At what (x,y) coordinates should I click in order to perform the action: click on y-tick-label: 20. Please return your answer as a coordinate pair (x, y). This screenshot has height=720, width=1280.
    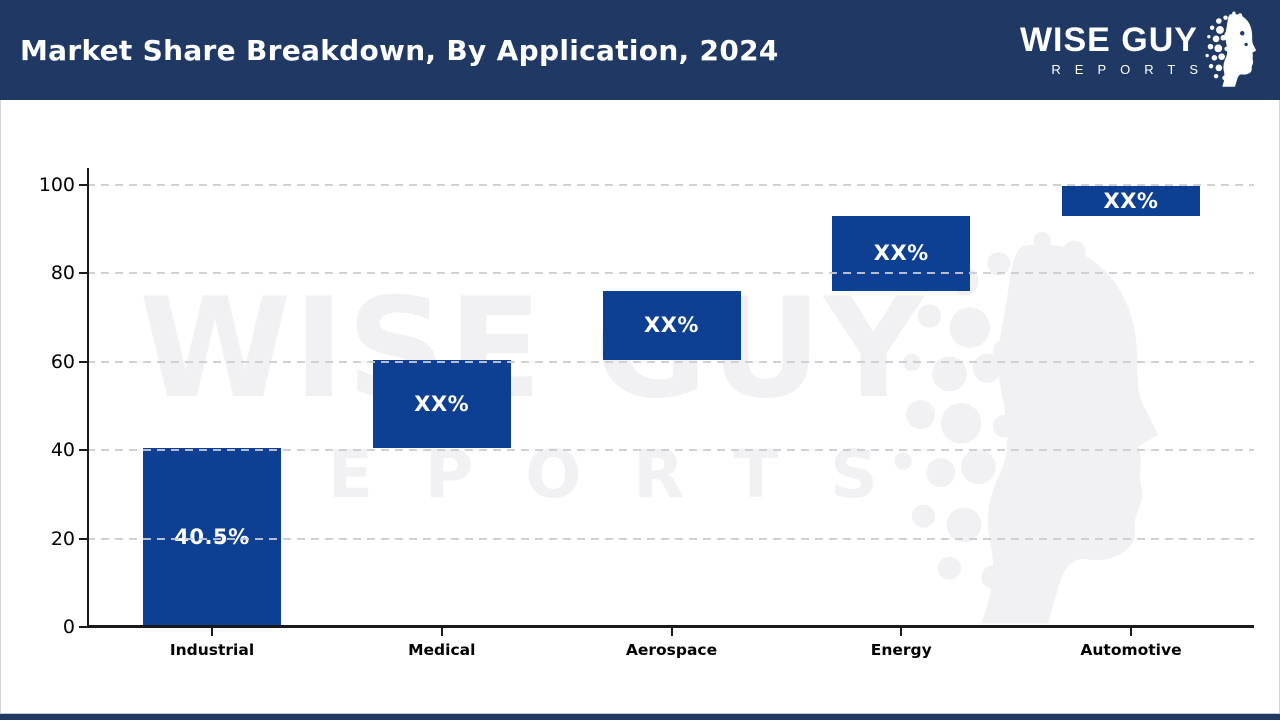
    Looking at the image, I should click on (62, 538).